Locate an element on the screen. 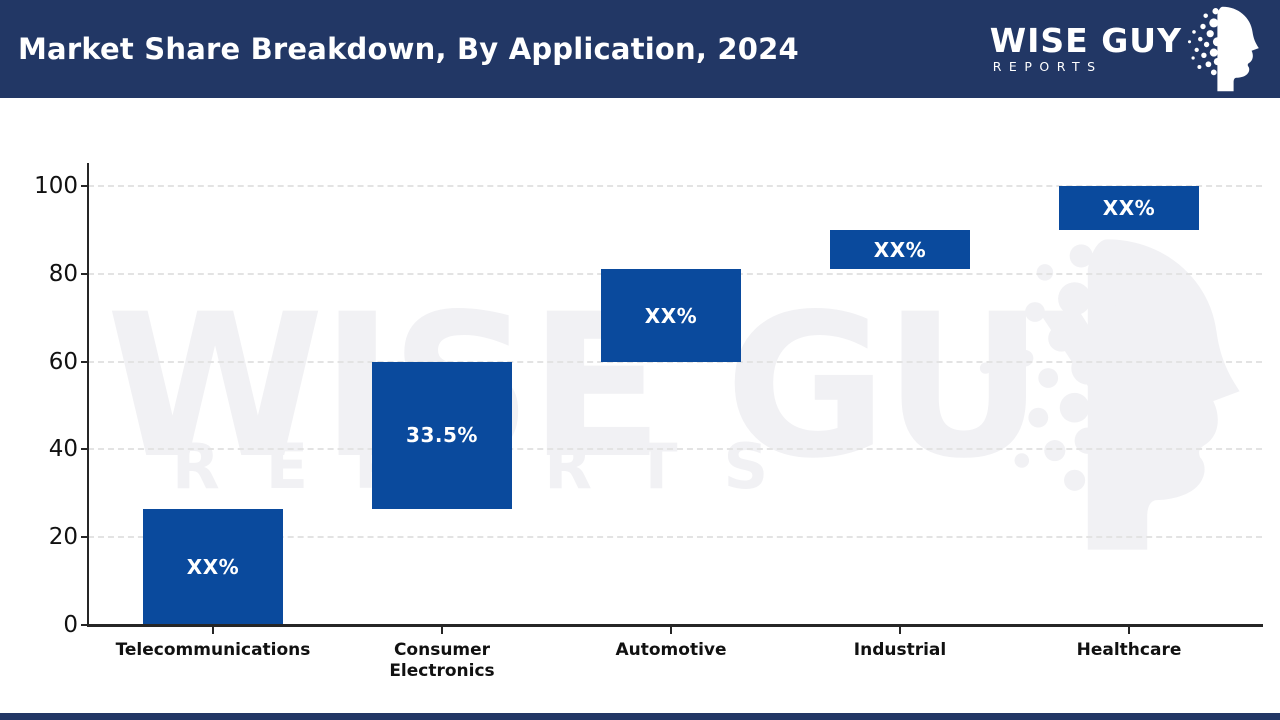 This screenshot has width=1280, height=720. bar-telecommunications: XX% is located at coordinates (213, 566).